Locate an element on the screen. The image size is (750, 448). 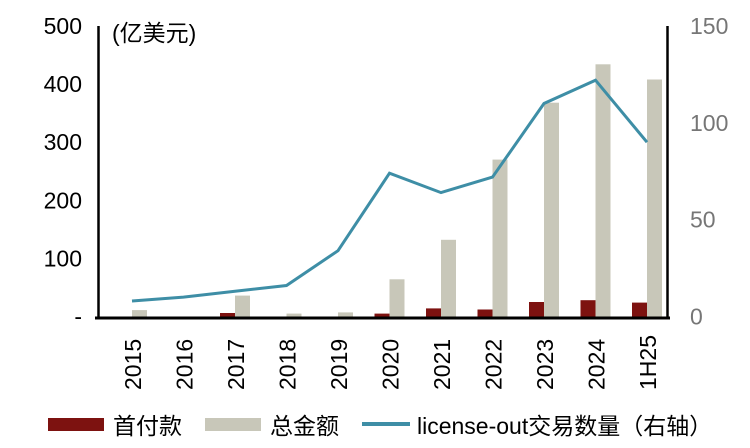
left-axis-tick--: - is located at coordinates (78, 317).